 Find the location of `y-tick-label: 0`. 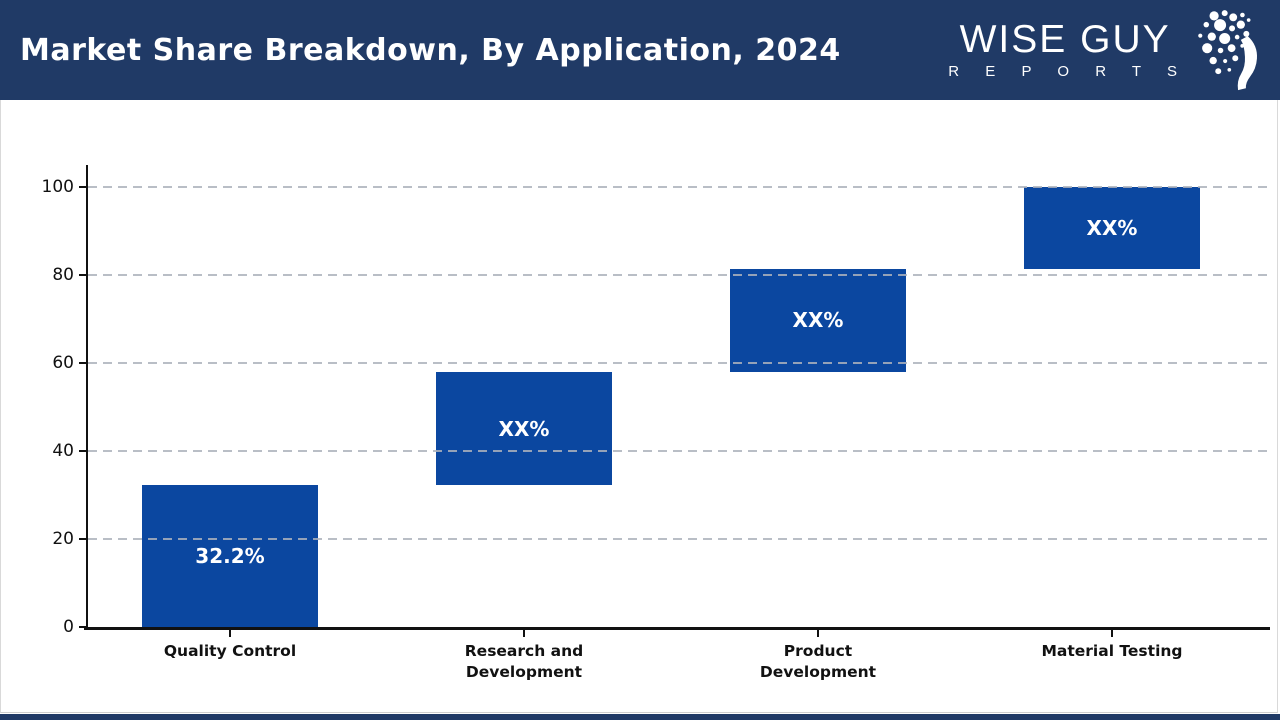

y-tick-label: 0 is located at coordinates (68, 627).